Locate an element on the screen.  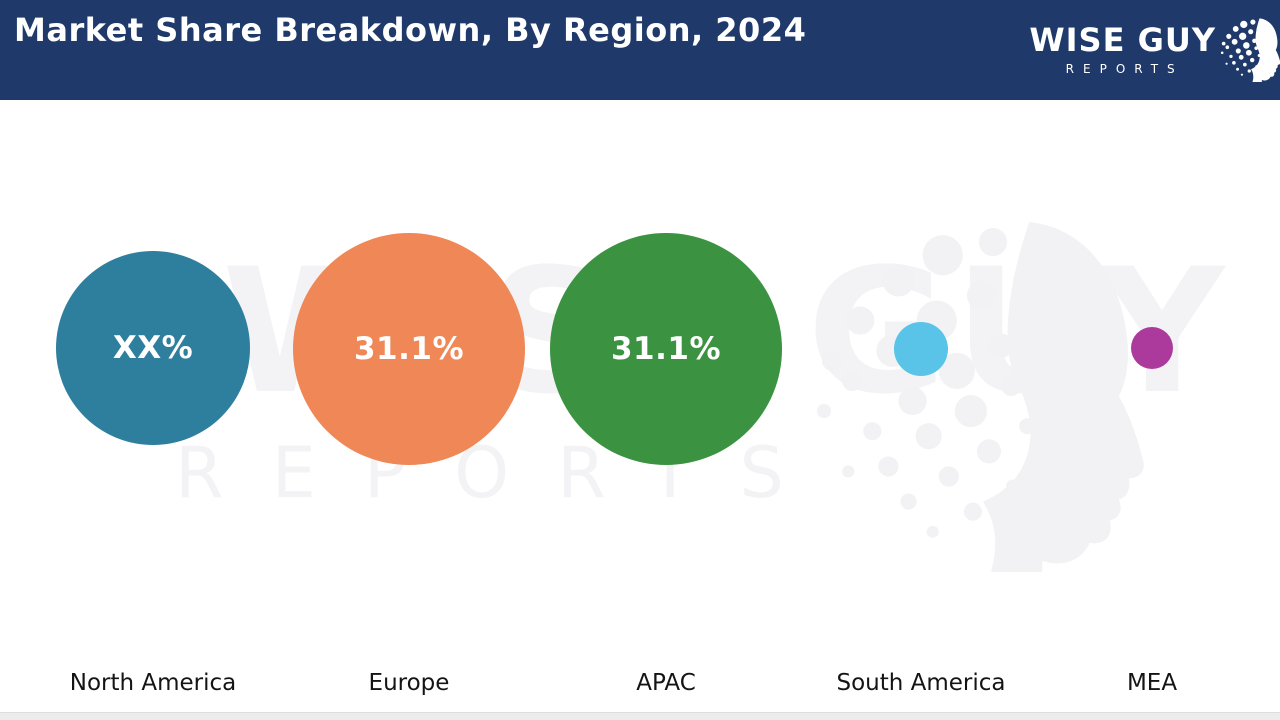
brand-name: WISE GUY is located at coordinates (1122, 40).